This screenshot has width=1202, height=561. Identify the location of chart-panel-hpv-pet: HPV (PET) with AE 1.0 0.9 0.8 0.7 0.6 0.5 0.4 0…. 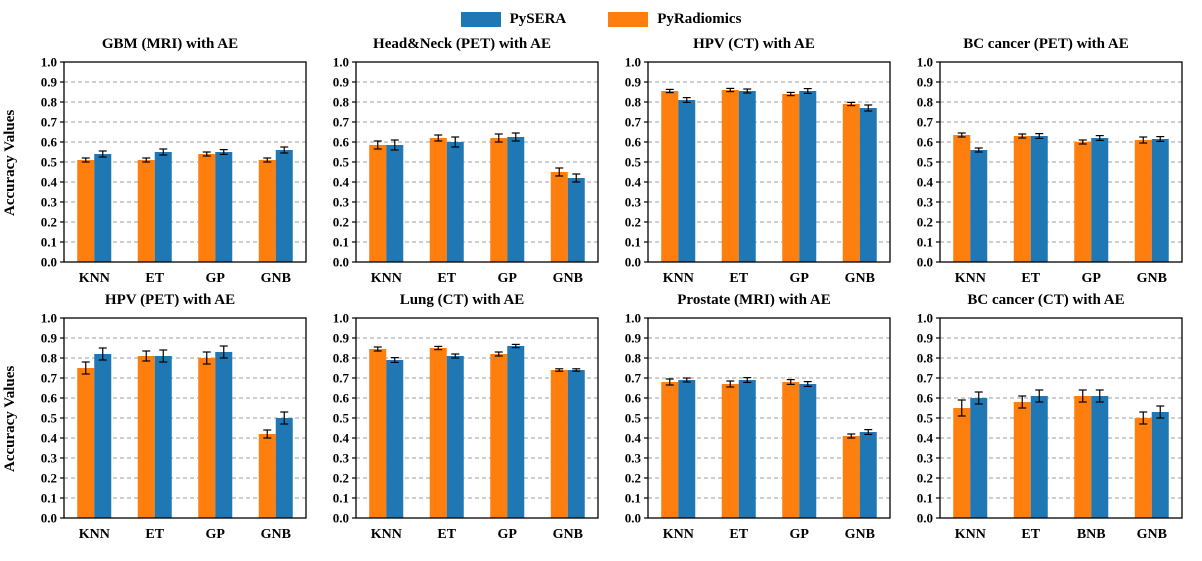
(170, 418).